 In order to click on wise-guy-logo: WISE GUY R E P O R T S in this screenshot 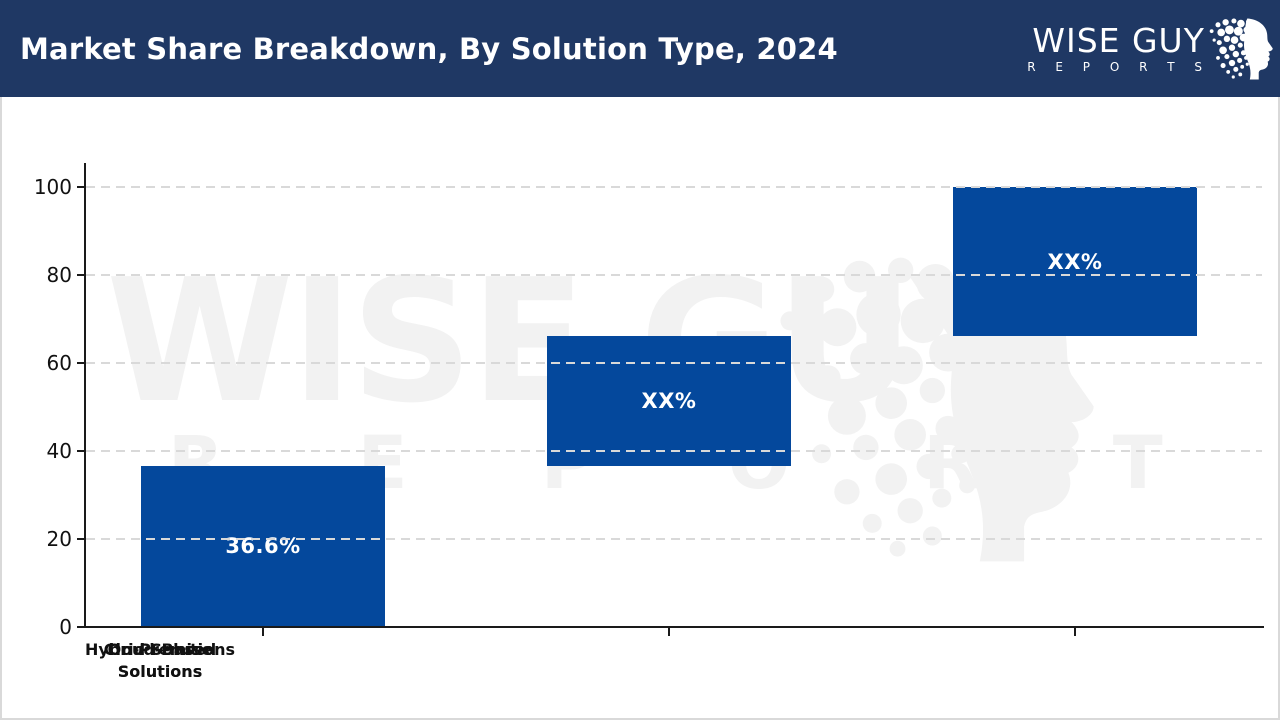, I will do `click(1150, 49)`.